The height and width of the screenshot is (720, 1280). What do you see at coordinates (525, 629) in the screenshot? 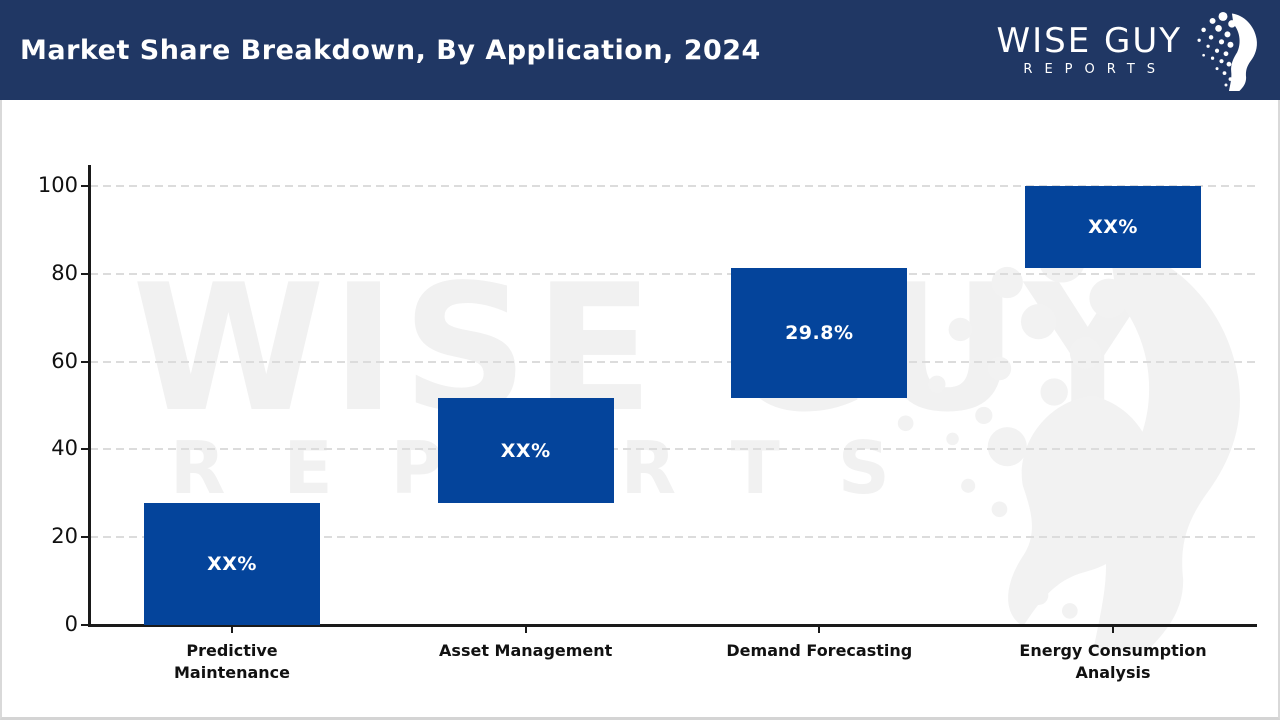
I see `x-tick-mark-asset-management` at bounding box center [525, 629].